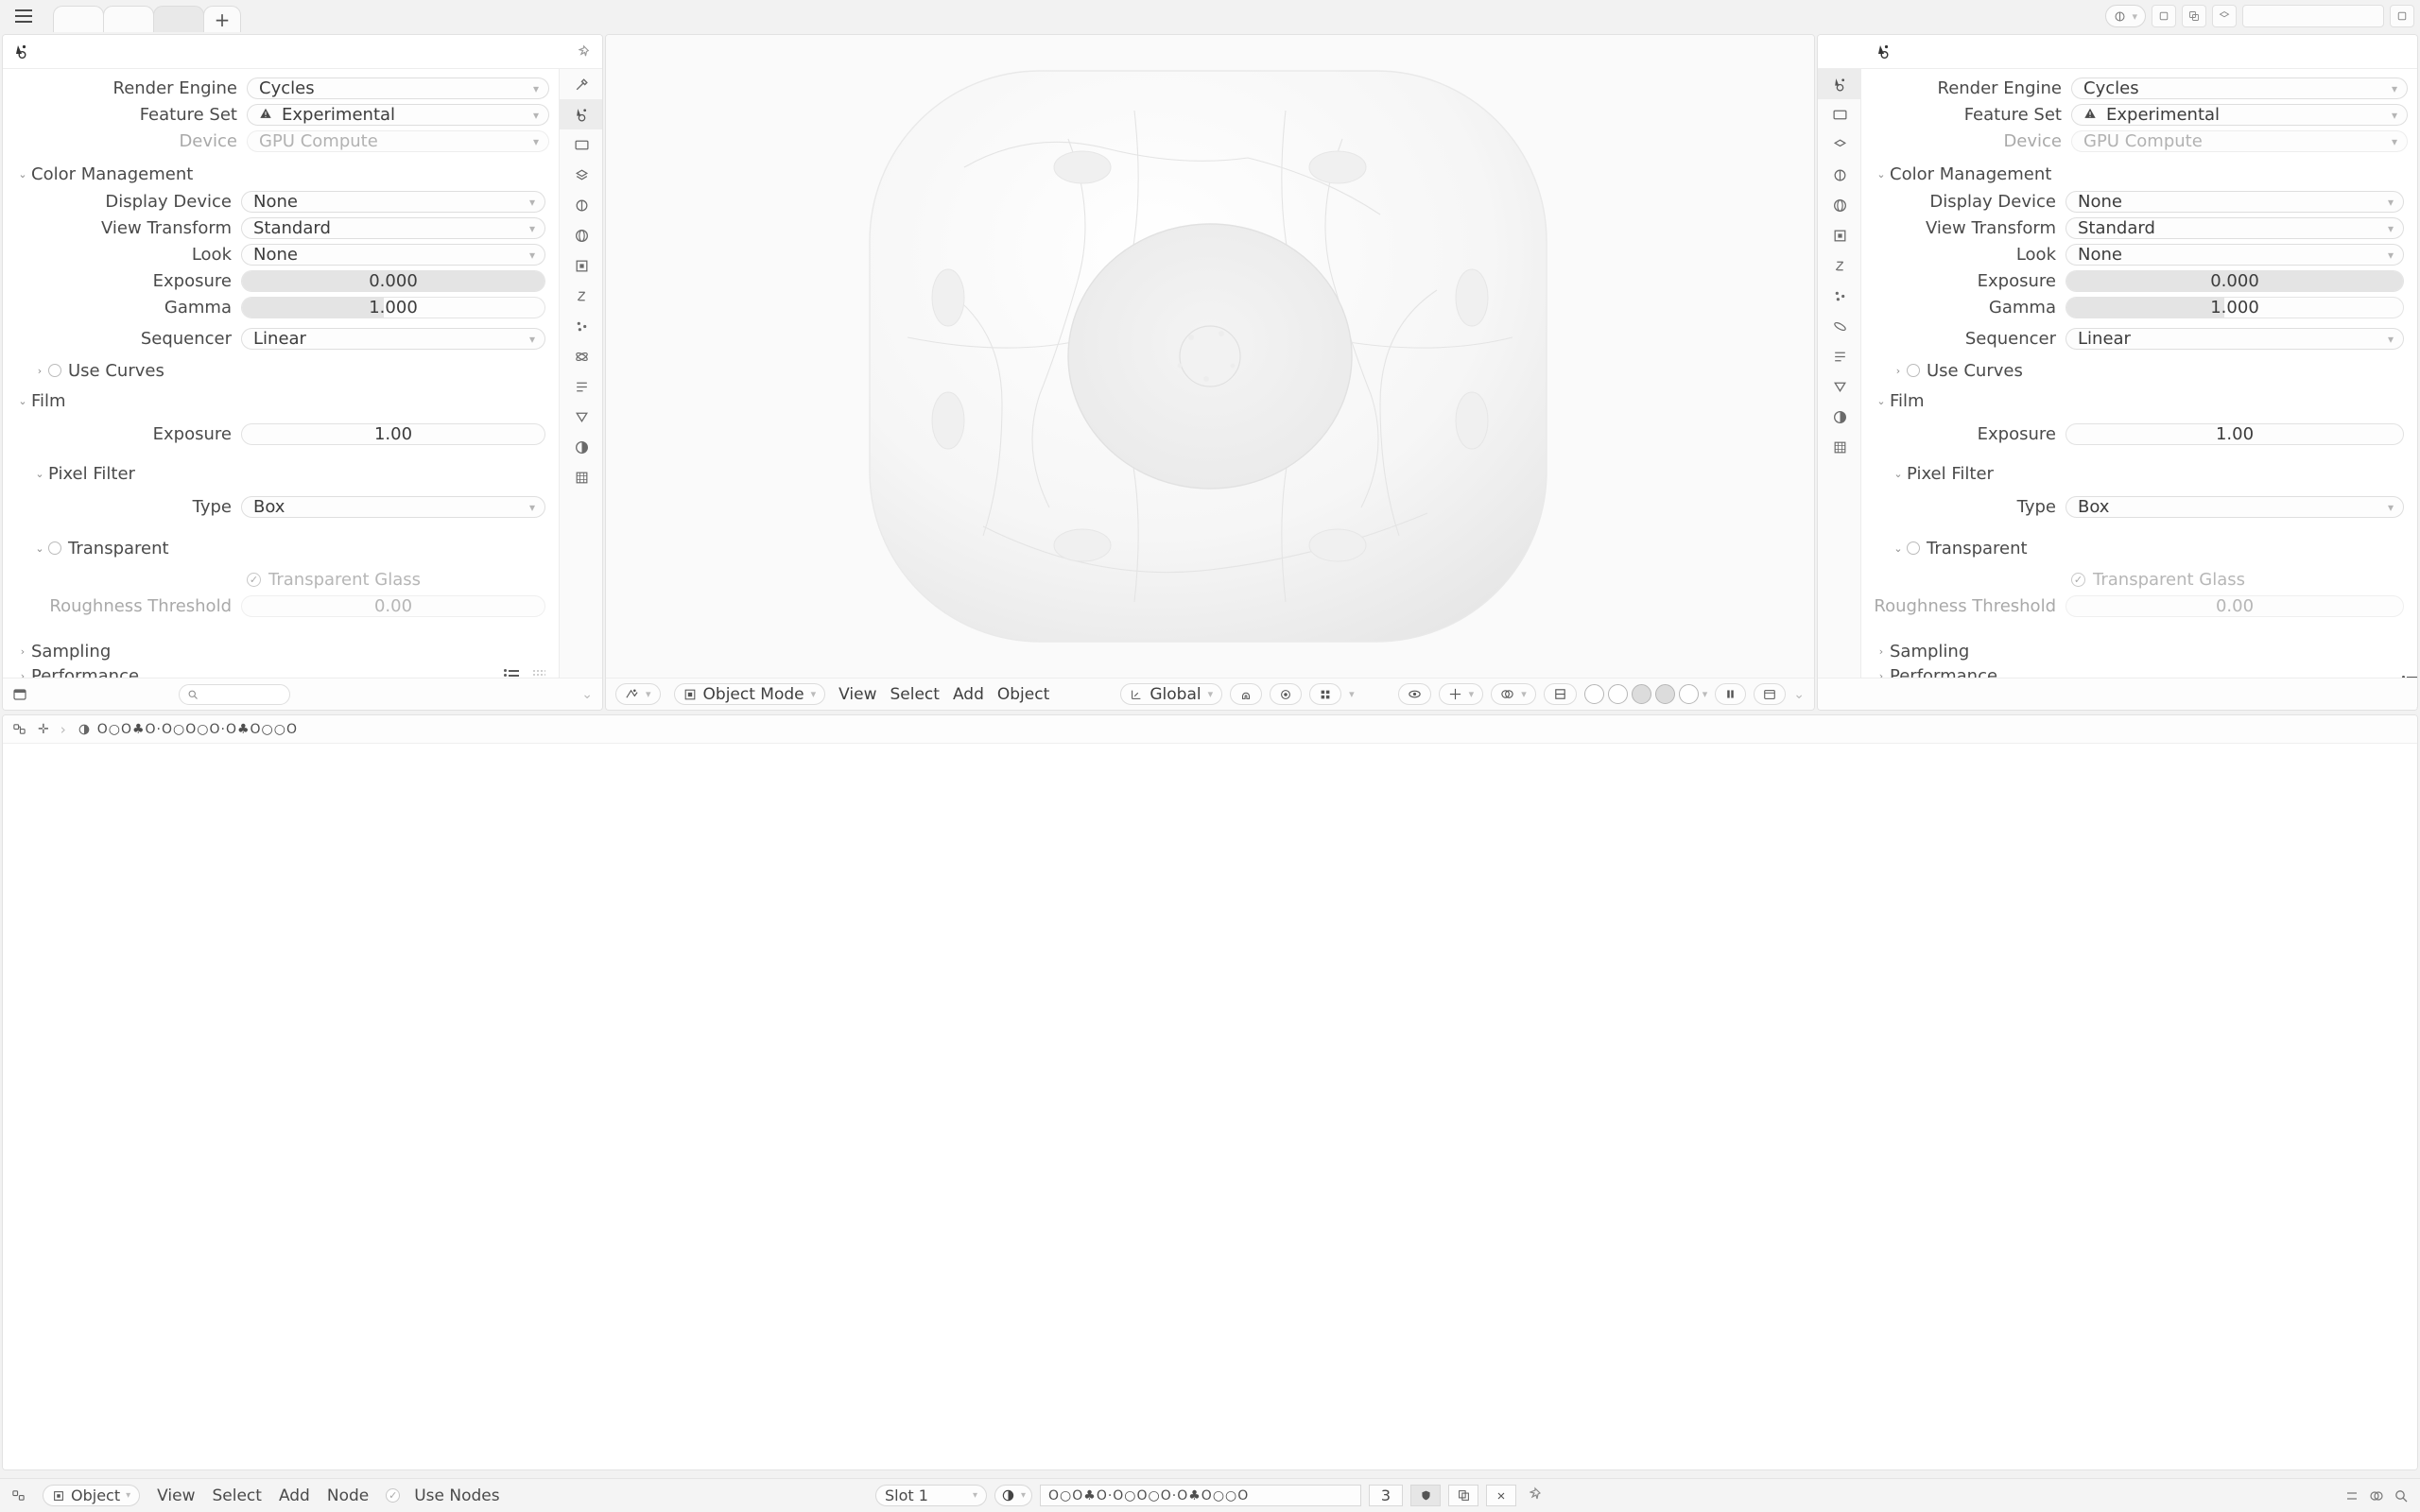  I want to click on grid-toggle, so click(1325, 694).